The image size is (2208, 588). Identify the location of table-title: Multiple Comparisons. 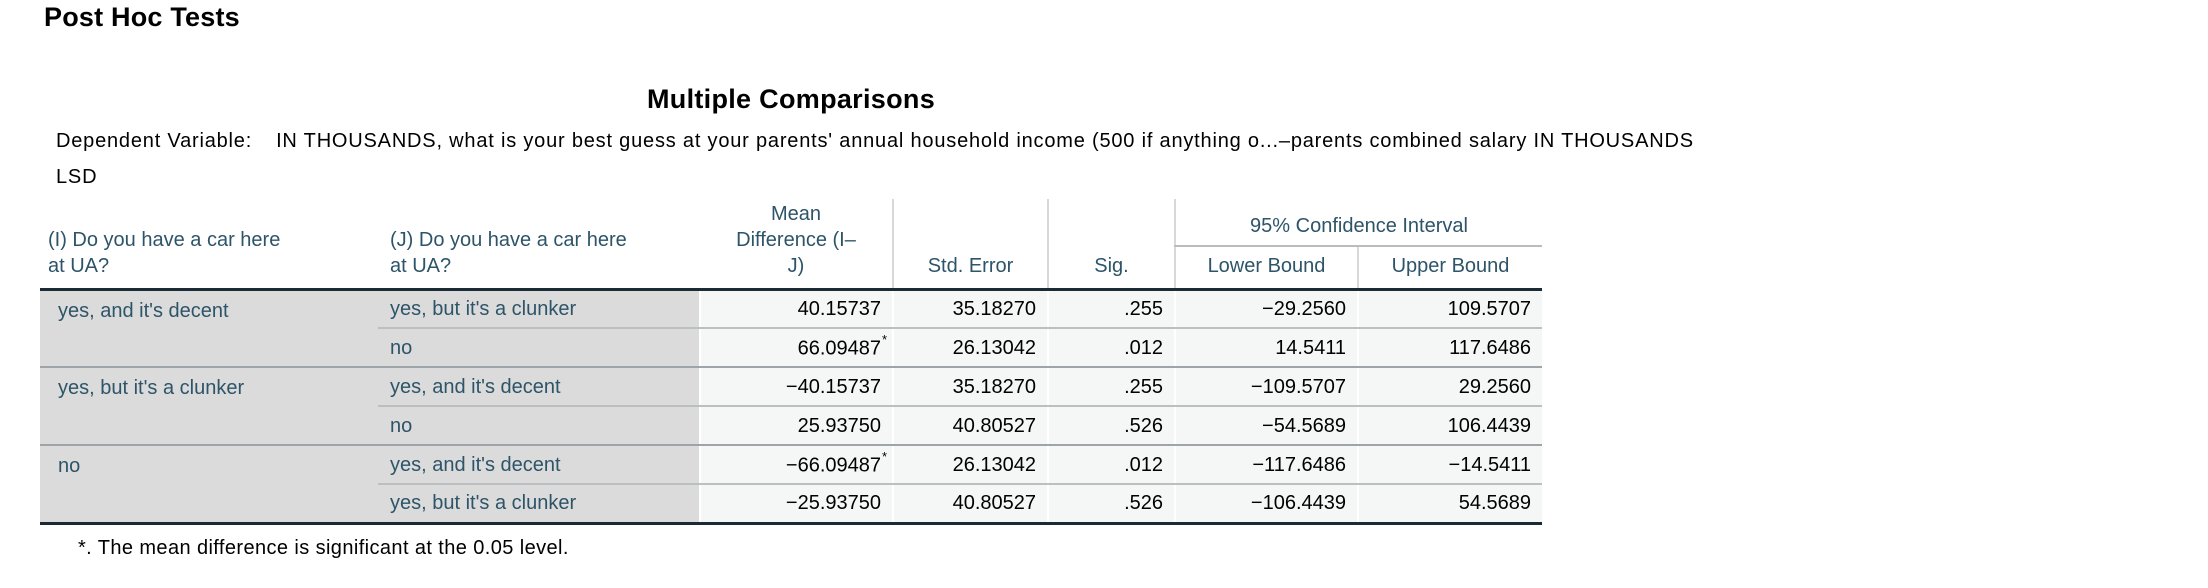
(791, 99).